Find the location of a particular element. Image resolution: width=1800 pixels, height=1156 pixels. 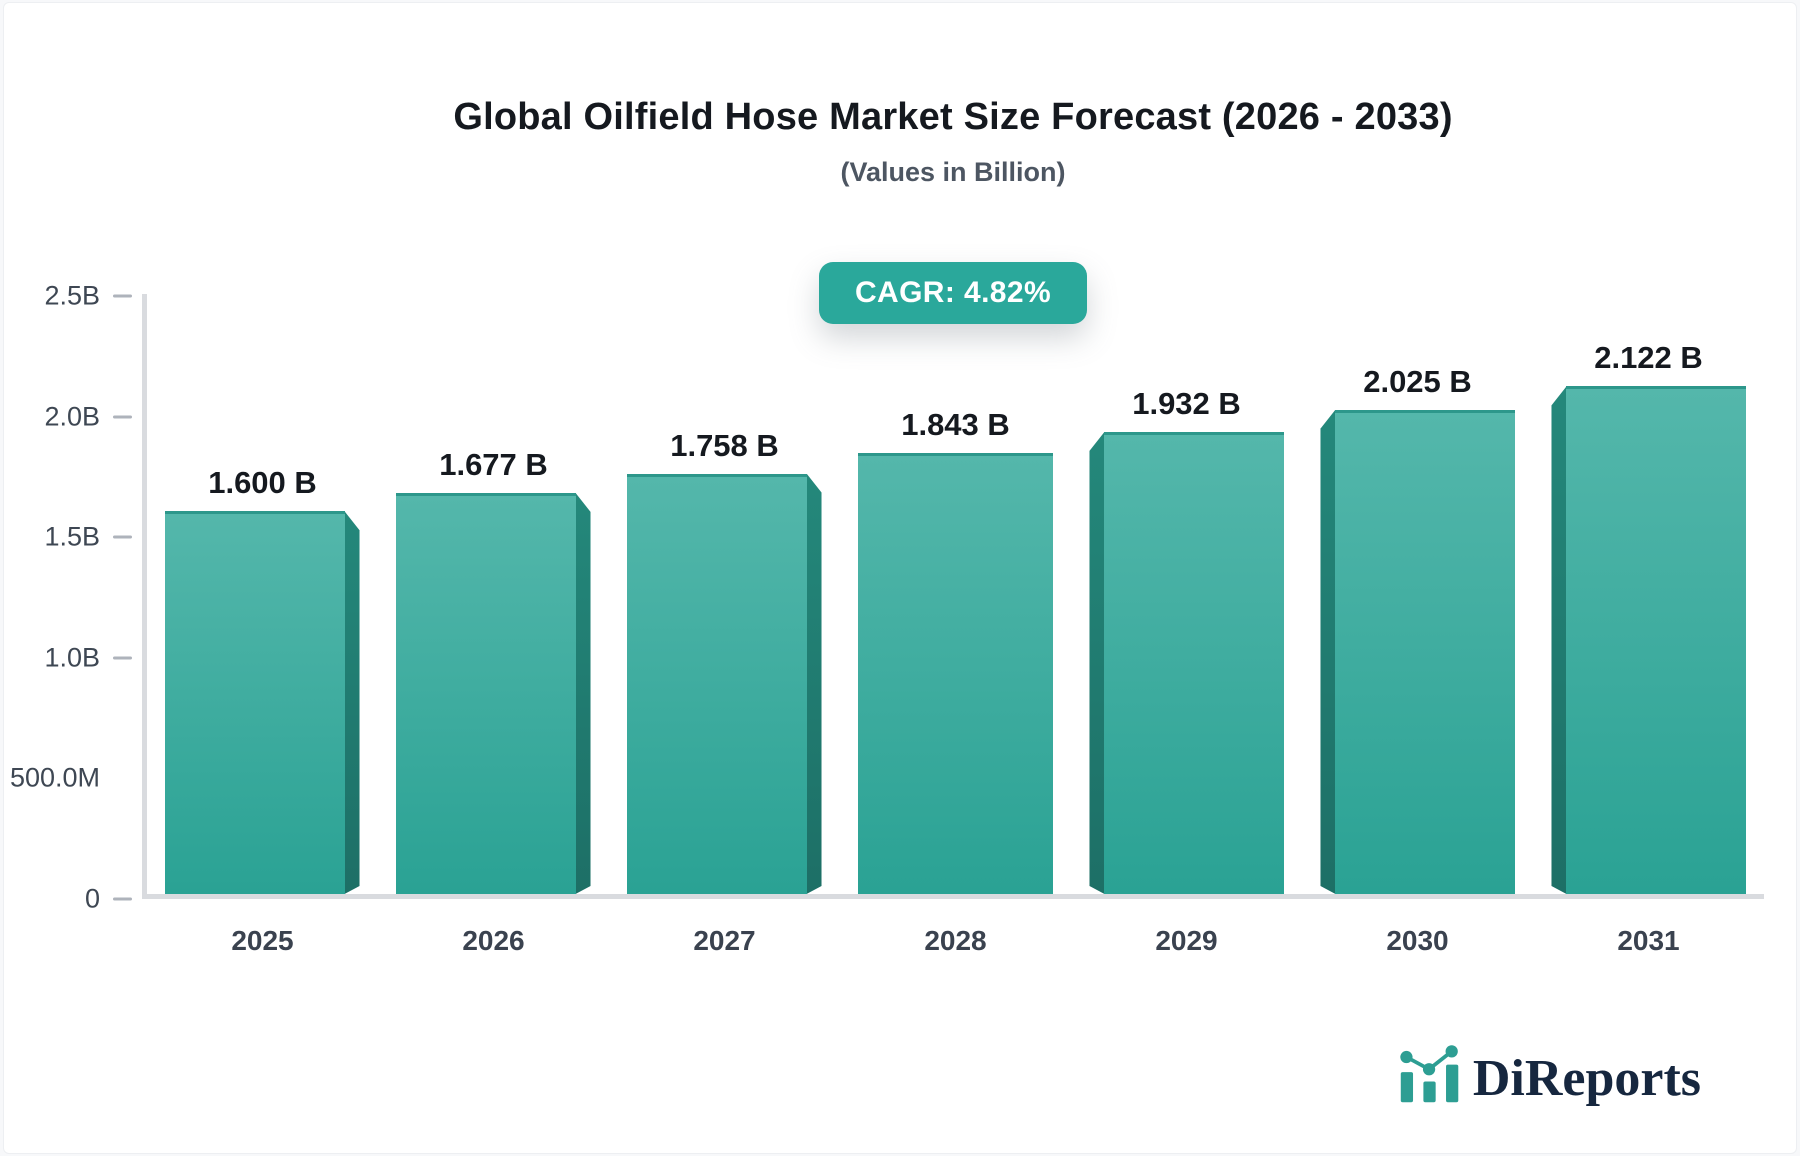

bar-column-2028: 1.843 B is located at coordinates (955, 595).